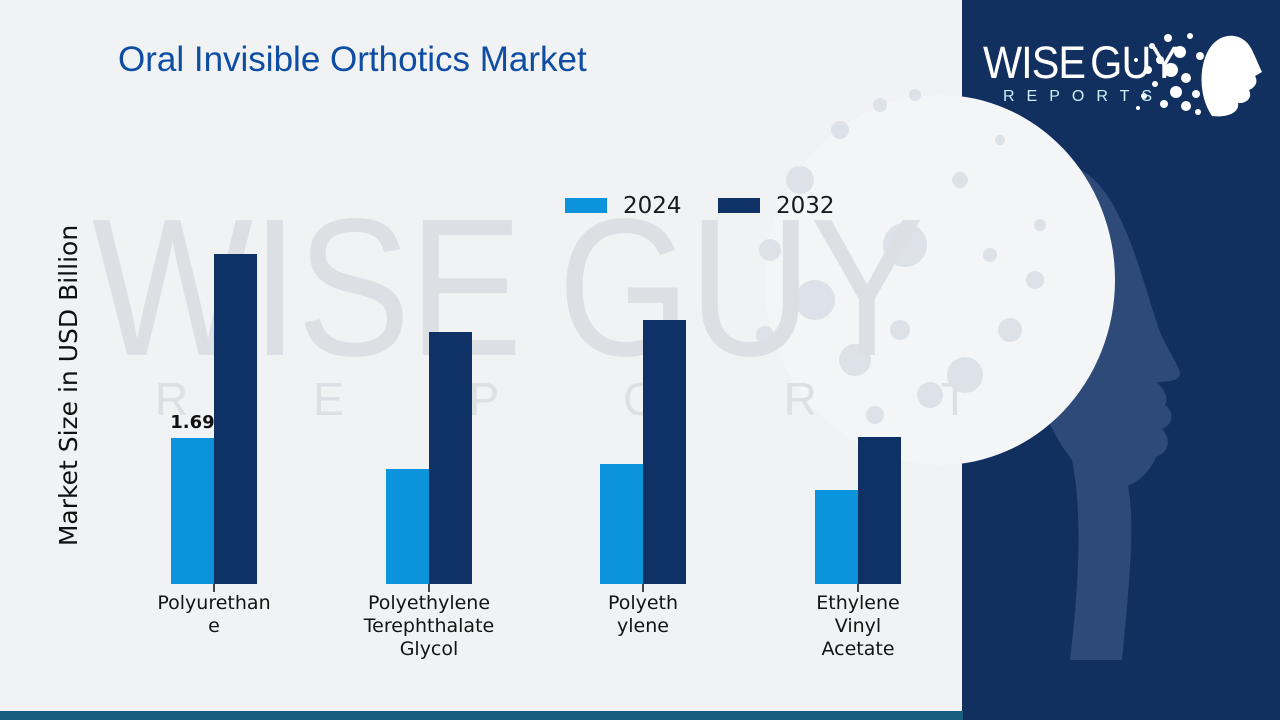 The width and height of the screenshot is (1280, 720). Describe the element at coordinates (407, 526) in the screenshot. I see `bar-2024-polyethylene-terephthalate-glycol` at that location.